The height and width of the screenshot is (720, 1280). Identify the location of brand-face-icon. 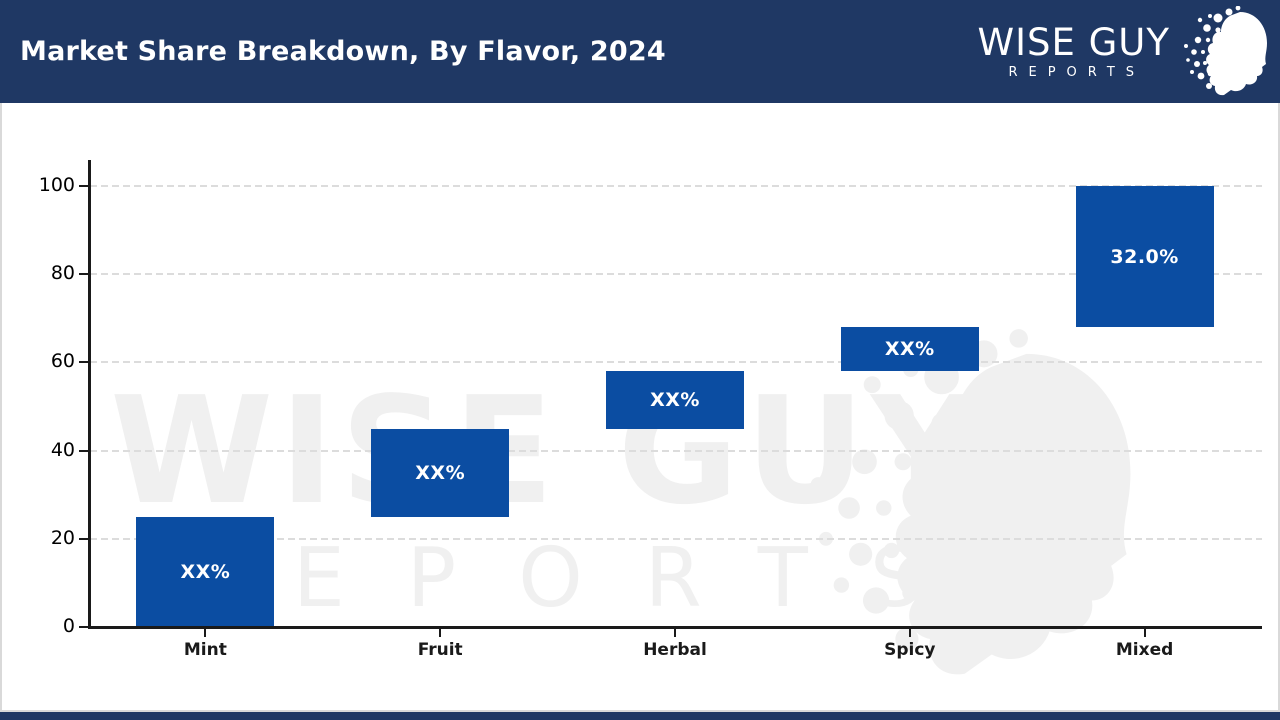
(1225, 51).